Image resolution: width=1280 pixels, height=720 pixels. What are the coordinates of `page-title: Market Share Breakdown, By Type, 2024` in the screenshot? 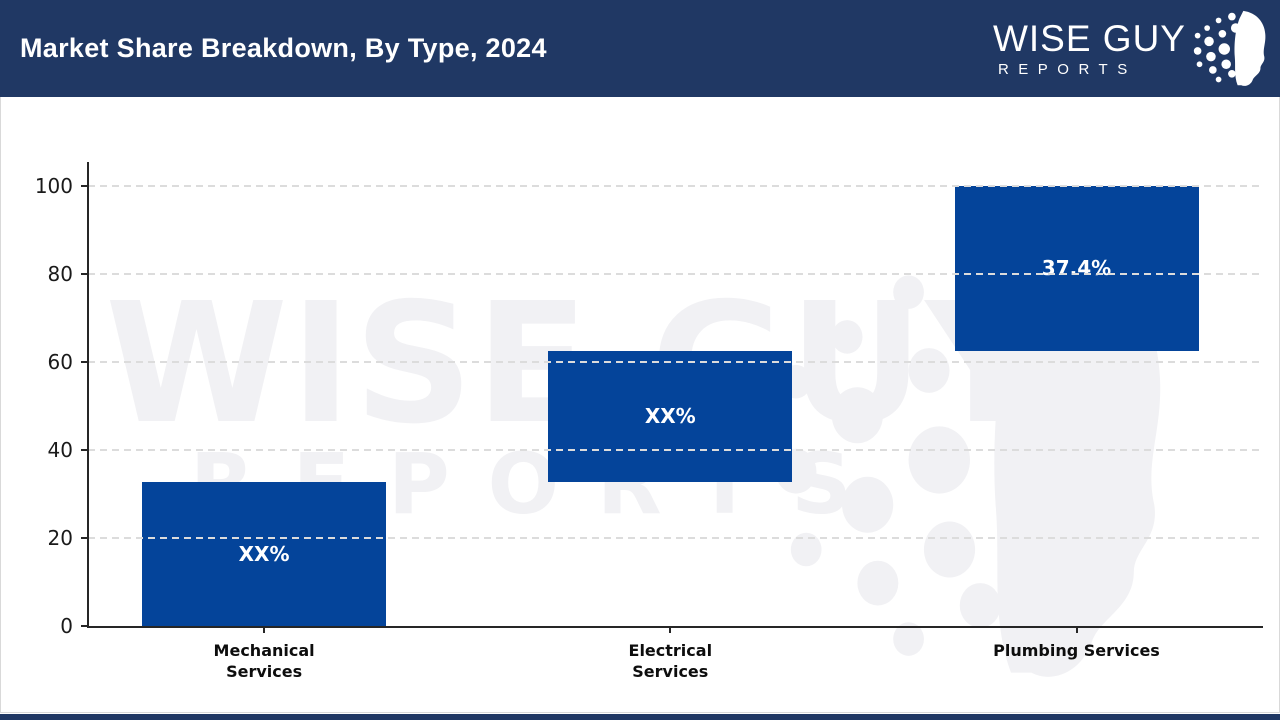 It's located at (283, 48).